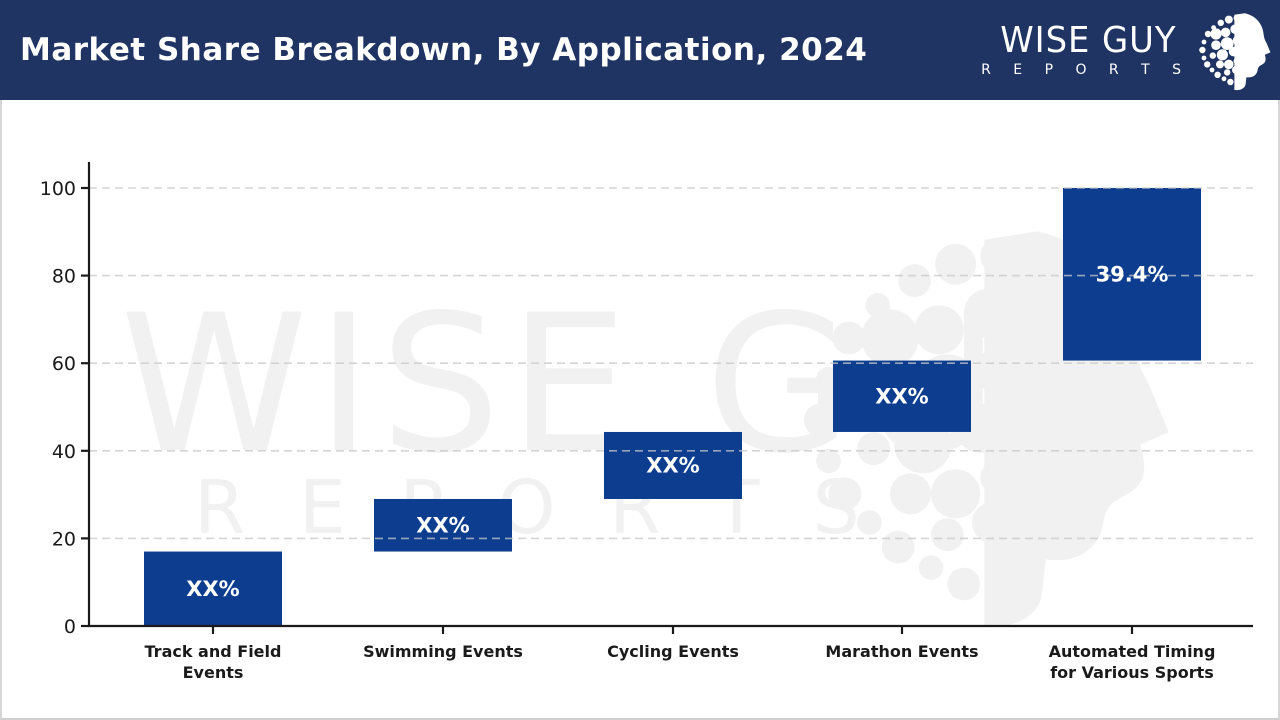  What do you see at coordinates (1088, 40) in the screenshot?
I see `logo-wordmark: WISE GUY` at bounding box center [1088, 40].